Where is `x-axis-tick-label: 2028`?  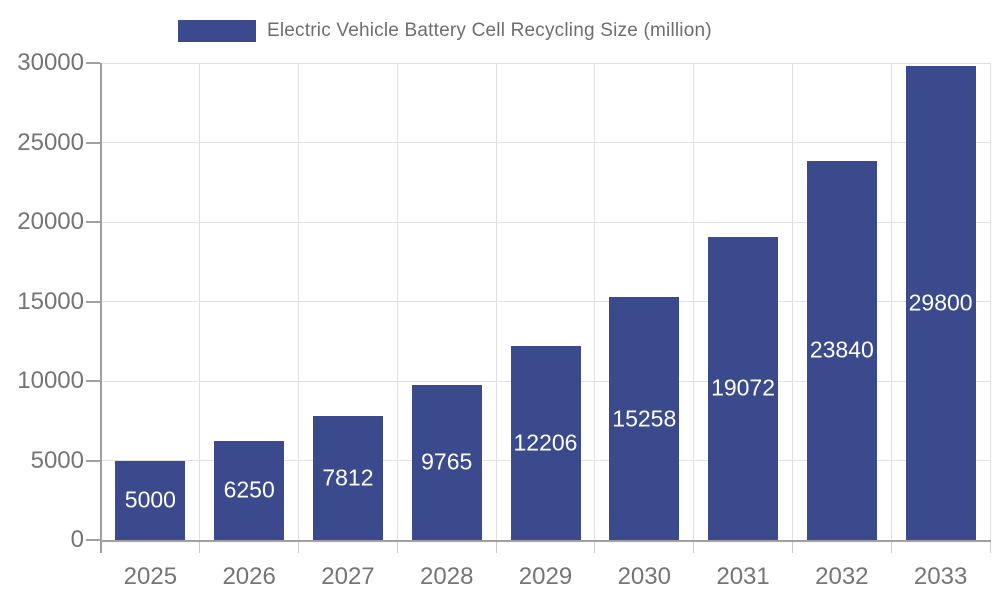
x-axis-tick-label: 2028 is located at coordinates (447, 576).